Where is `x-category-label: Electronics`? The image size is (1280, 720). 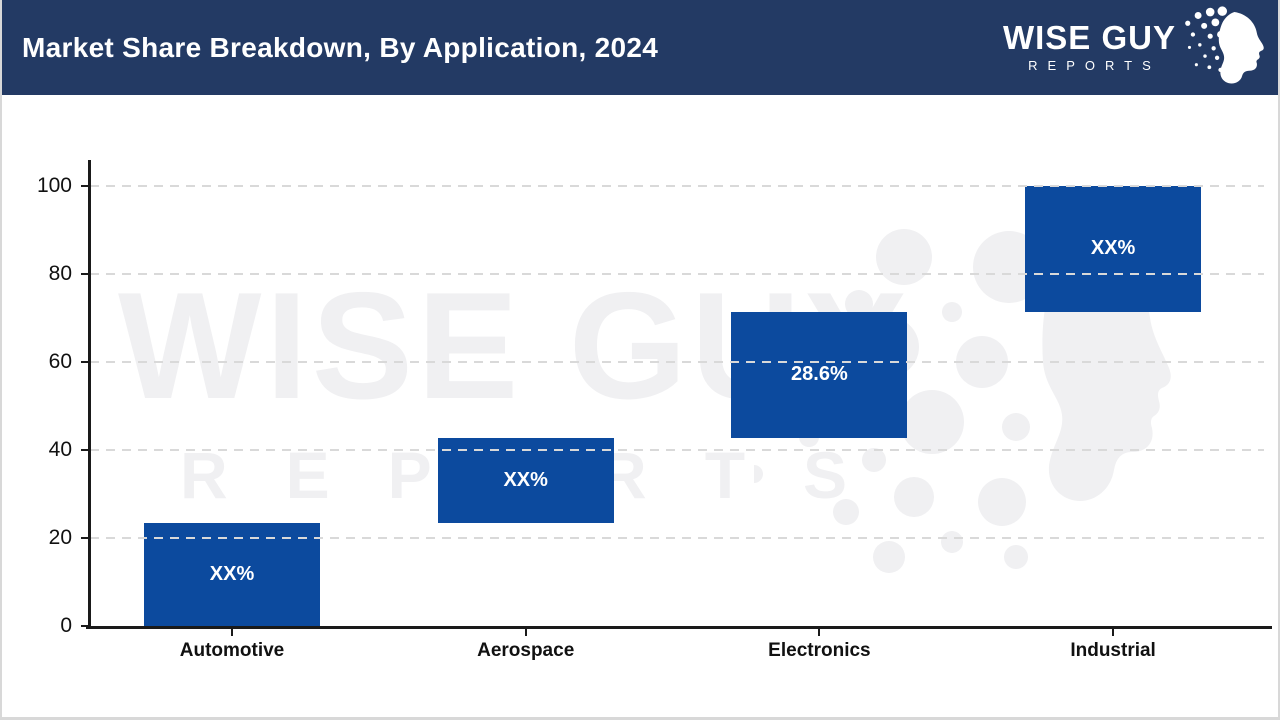 x-category-label: Electronics is located at coordinates (819, 650).